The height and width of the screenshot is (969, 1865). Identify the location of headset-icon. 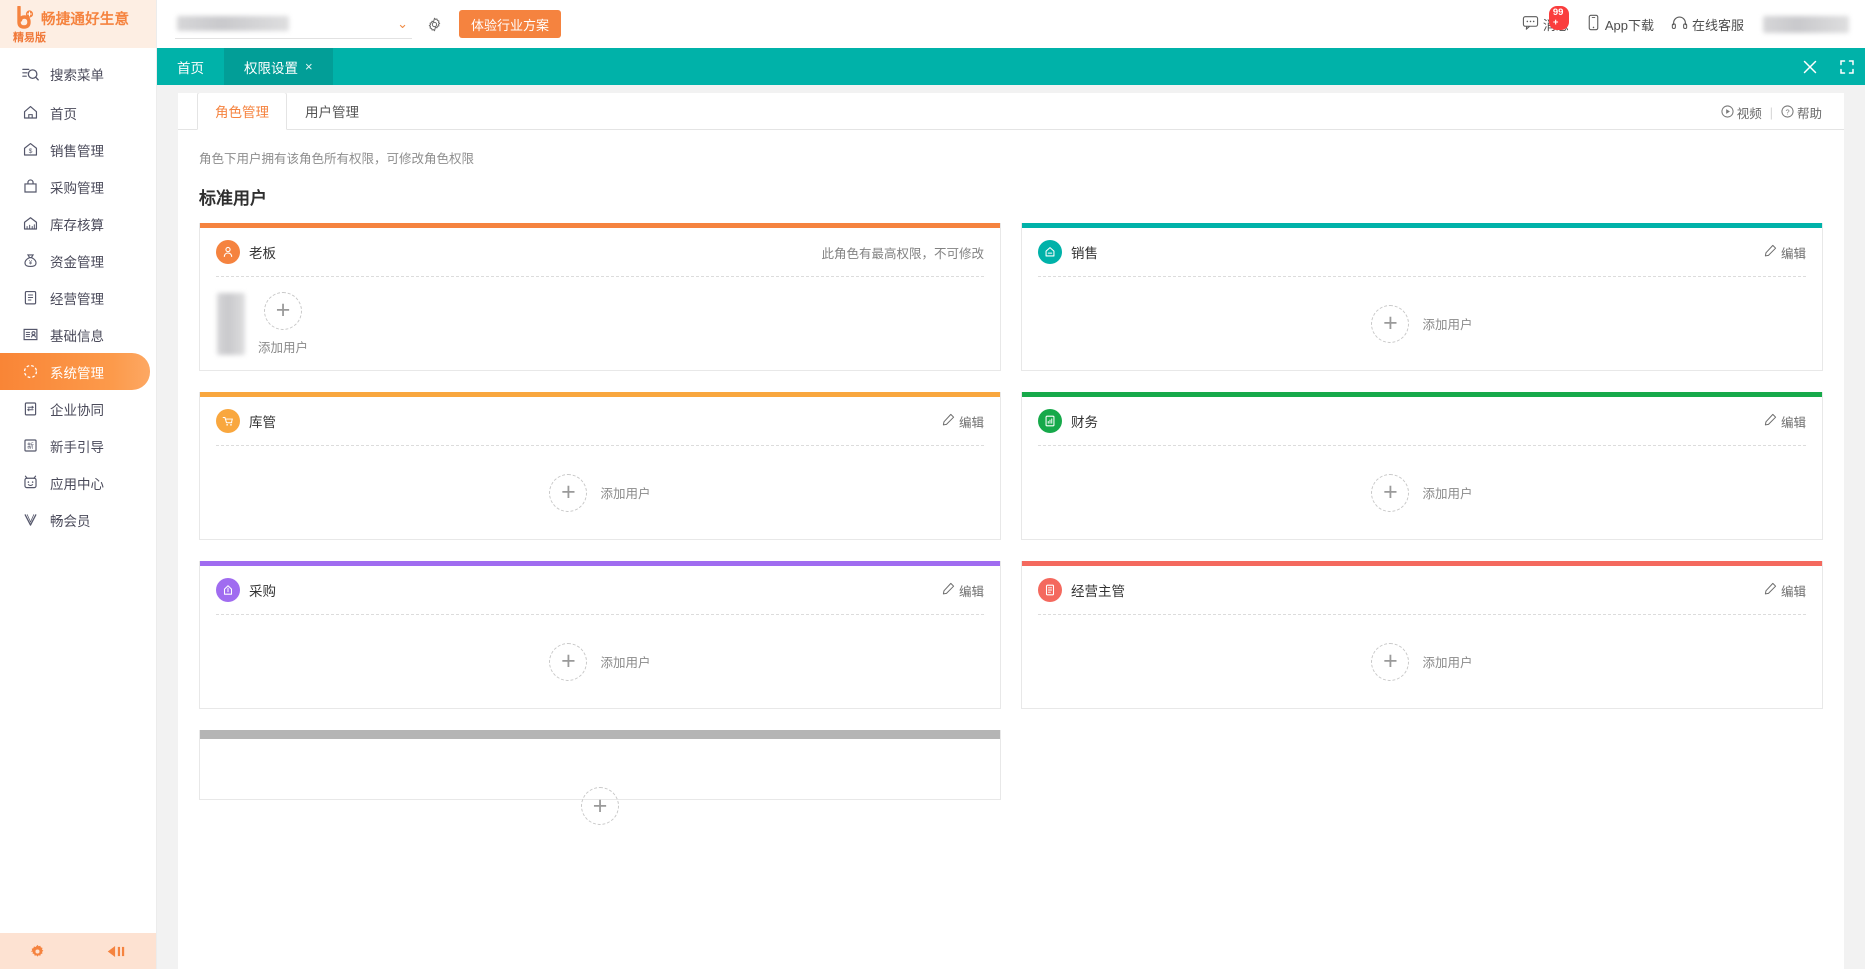
(1679, 24).